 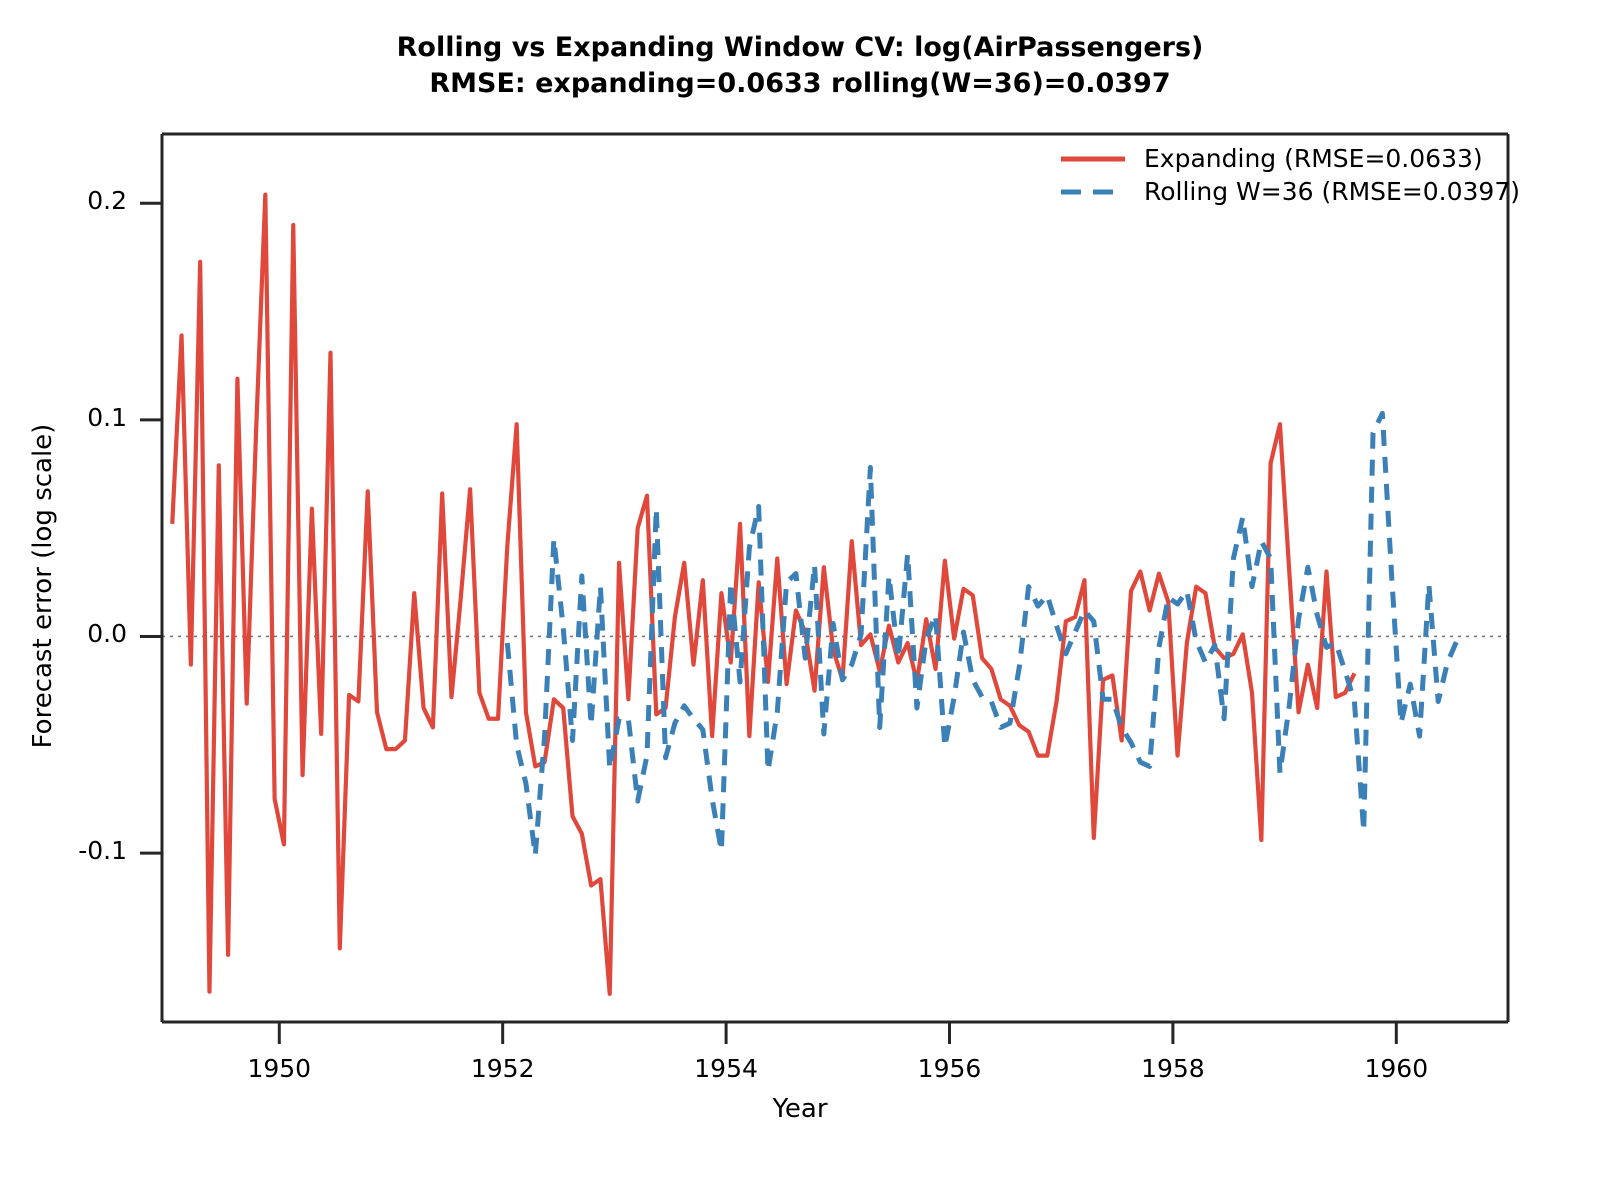 What do you see at coordinates (279, 1068) in the screenshot?
I see `x-tick-label: 1950` at bounding box center [279, 1068].